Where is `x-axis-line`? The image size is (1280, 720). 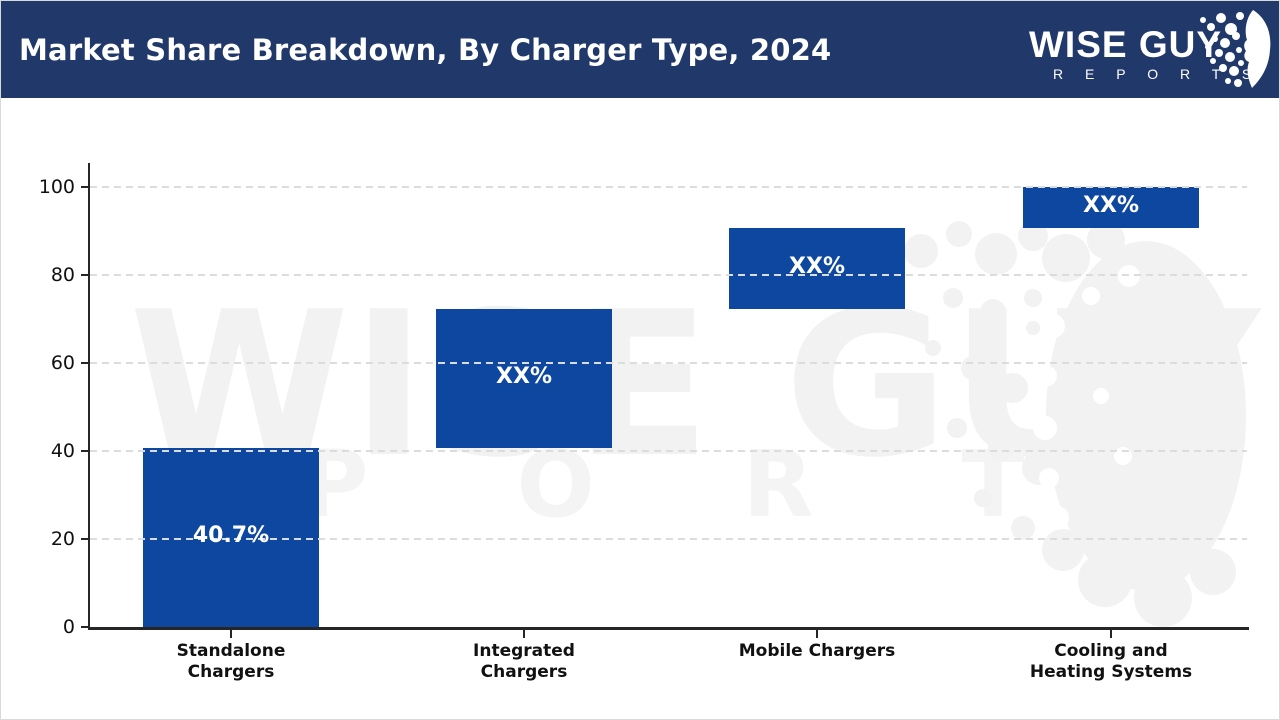
x-axis-line is located at coordinates (668, 628).